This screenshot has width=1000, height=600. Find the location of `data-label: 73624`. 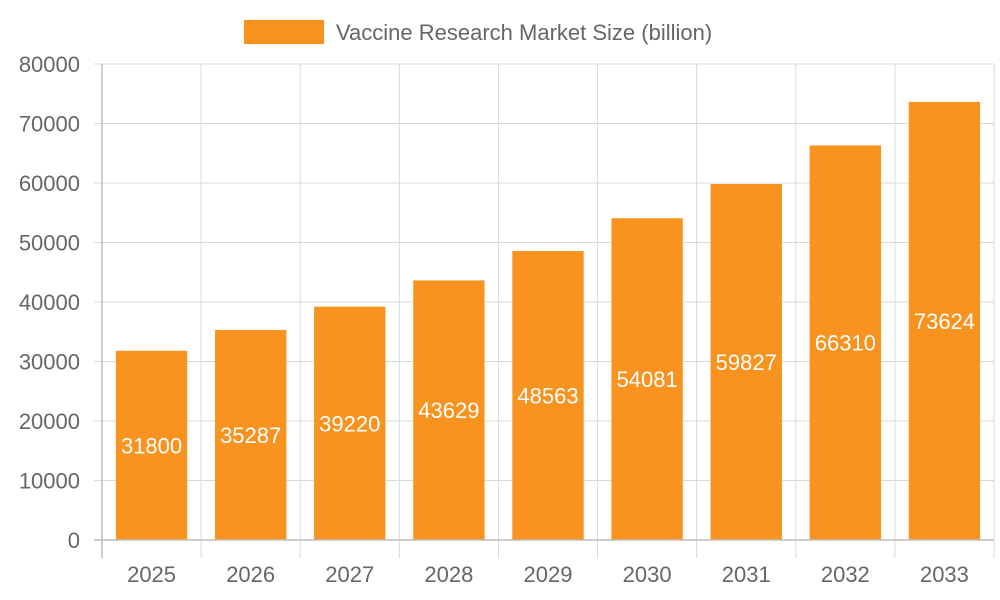

data-label: 73624 is located at coordinates (944, 321).